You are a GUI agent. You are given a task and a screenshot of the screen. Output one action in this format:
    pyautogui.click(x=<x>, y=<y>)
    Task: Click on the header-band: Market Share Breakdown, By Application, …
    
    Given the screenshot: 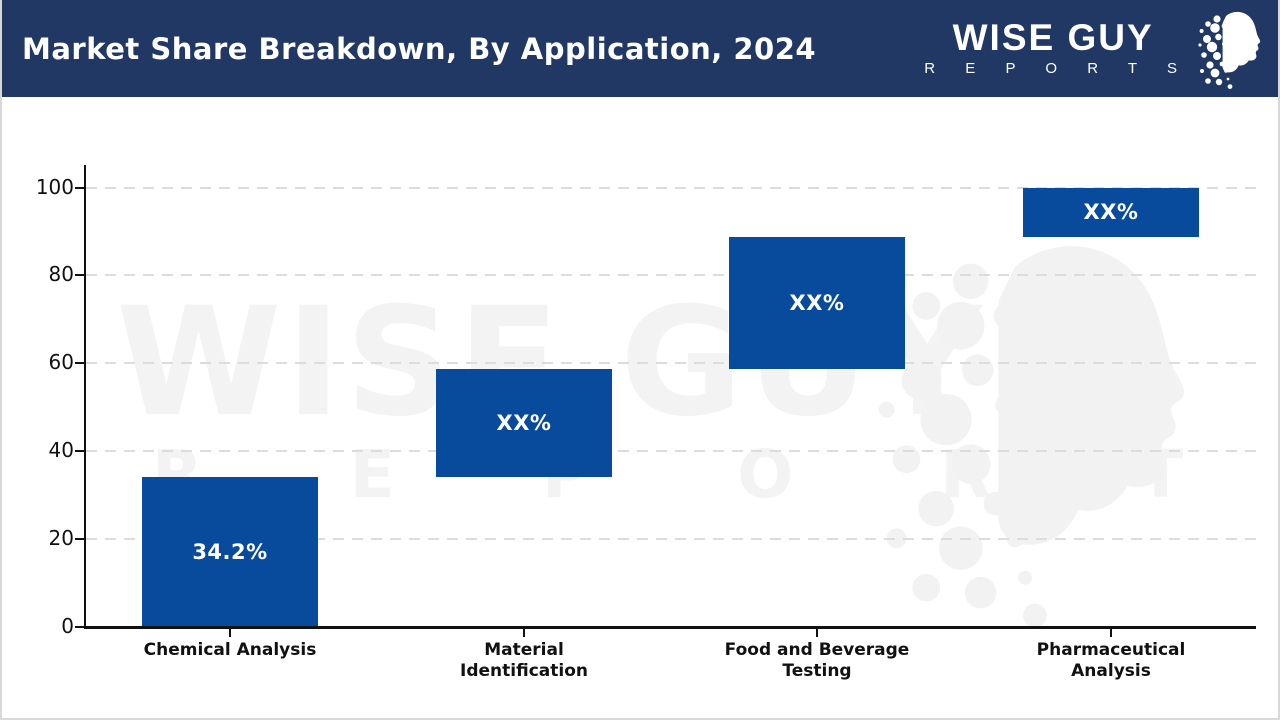 What is the action you would take?
    pyautogui.click(x=640, y=48)
    